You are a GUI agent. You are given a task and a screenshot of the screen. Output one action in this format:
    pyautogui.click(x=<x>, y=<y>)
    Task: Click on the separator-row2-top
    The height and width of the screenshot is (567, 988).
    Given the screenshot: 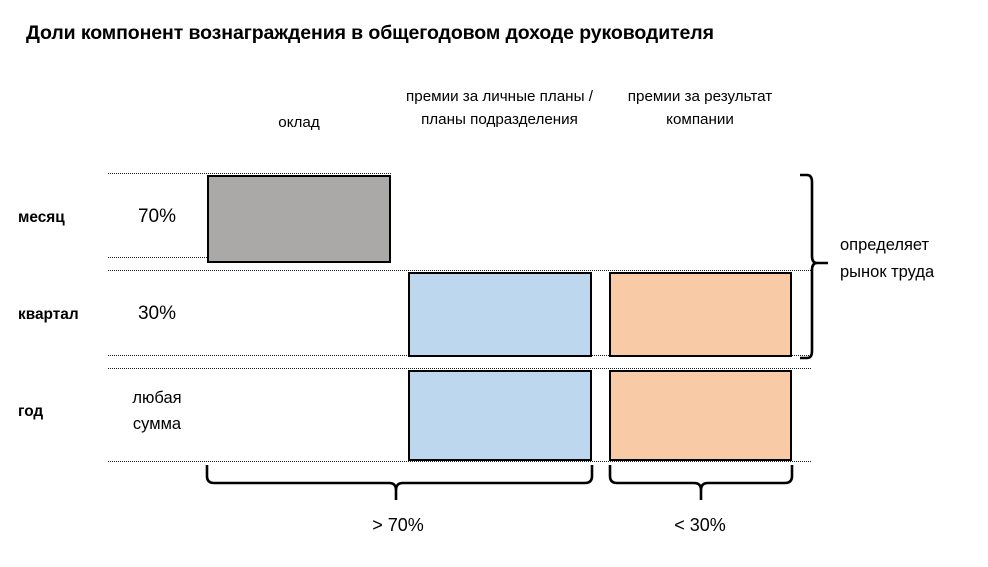 What is the action you would take?
    pyautogui.click(x=459, y=270)
    